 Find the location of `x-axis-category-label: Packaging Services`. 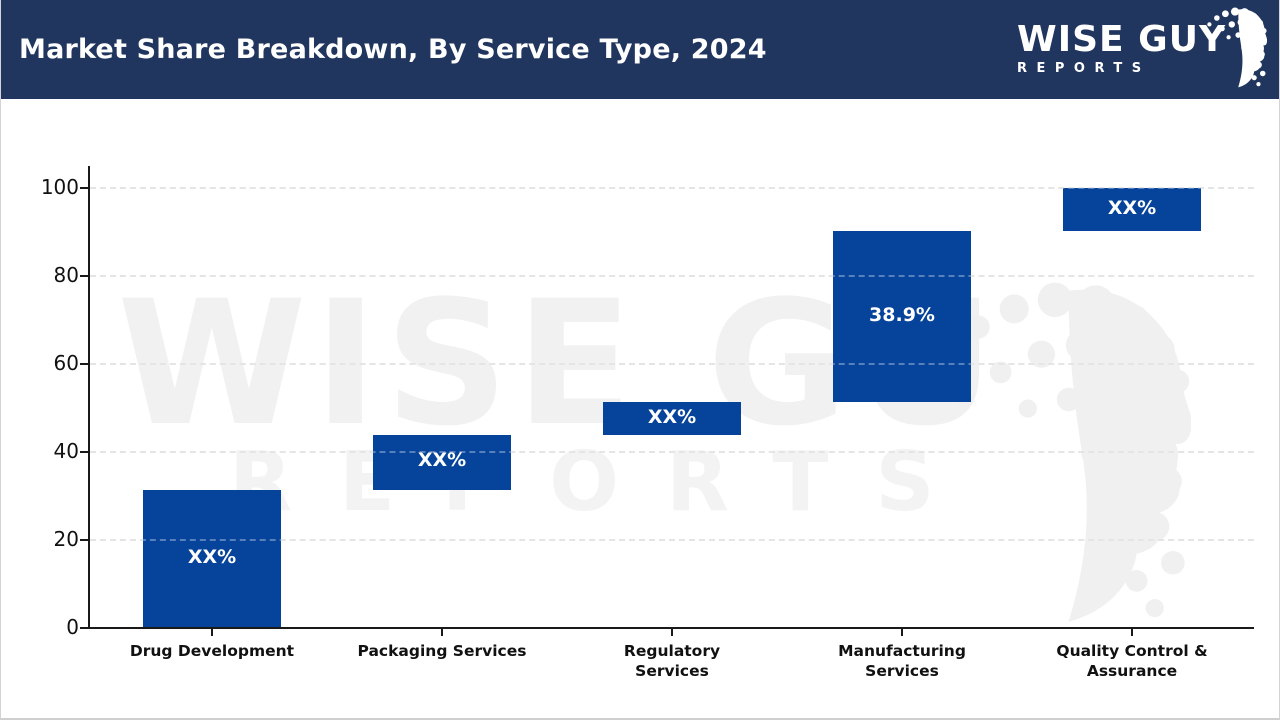

x-axis-category-label: Packaging Services is located at coordinates (442, 651).